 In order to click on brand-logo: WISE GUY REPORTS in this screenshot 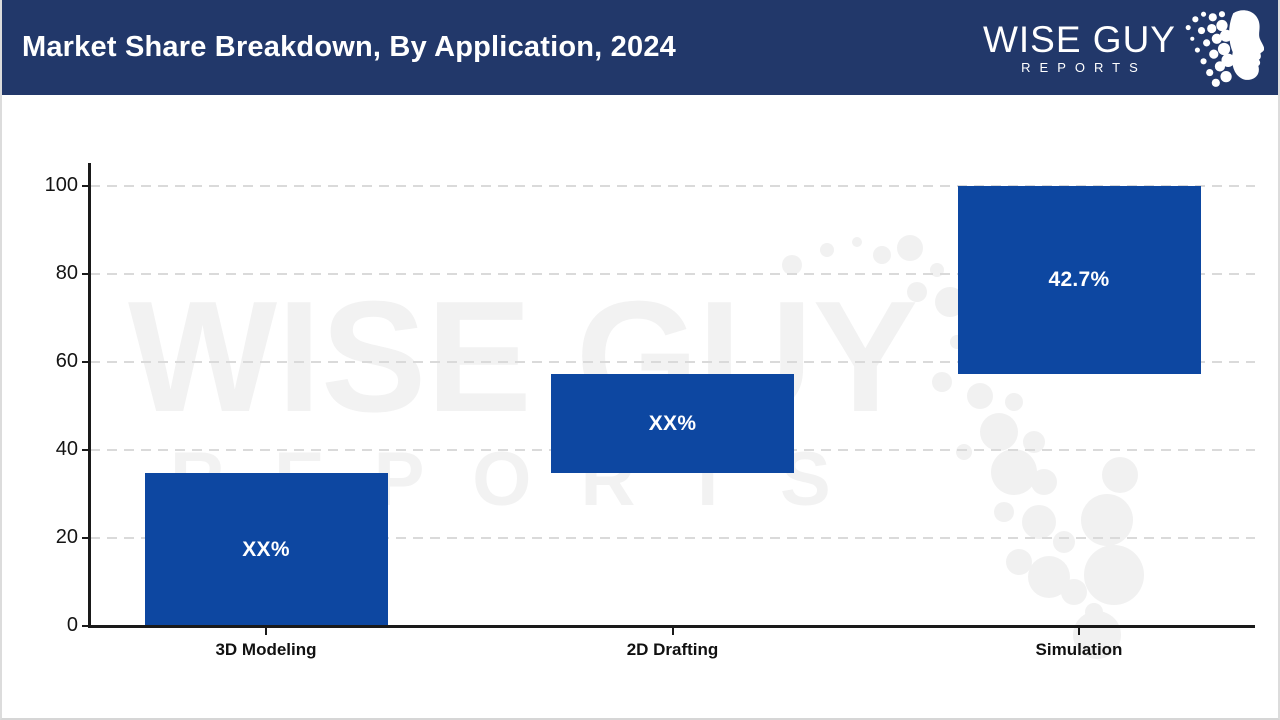, I will do `click(1123, 48)`.